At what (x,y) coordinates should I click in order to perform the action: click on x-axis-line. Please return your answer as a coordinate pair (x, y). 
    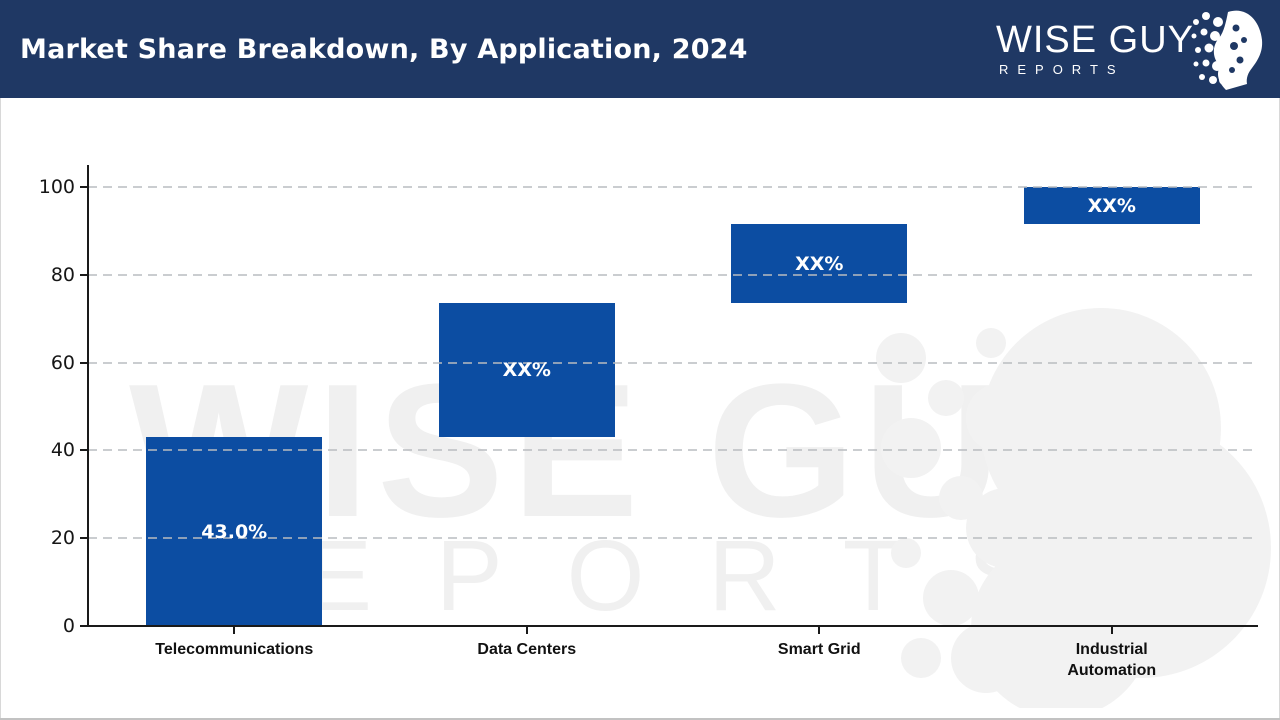
    Looking at the image, I should click on (672, 626).